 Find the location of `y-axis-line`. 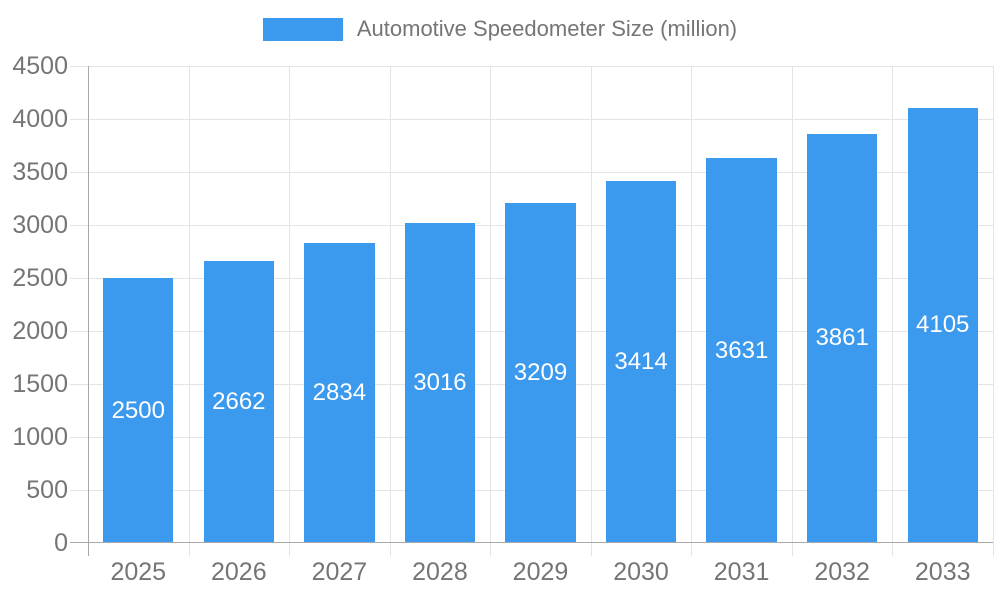

y-axis-line is located at coordinates (88, 311).